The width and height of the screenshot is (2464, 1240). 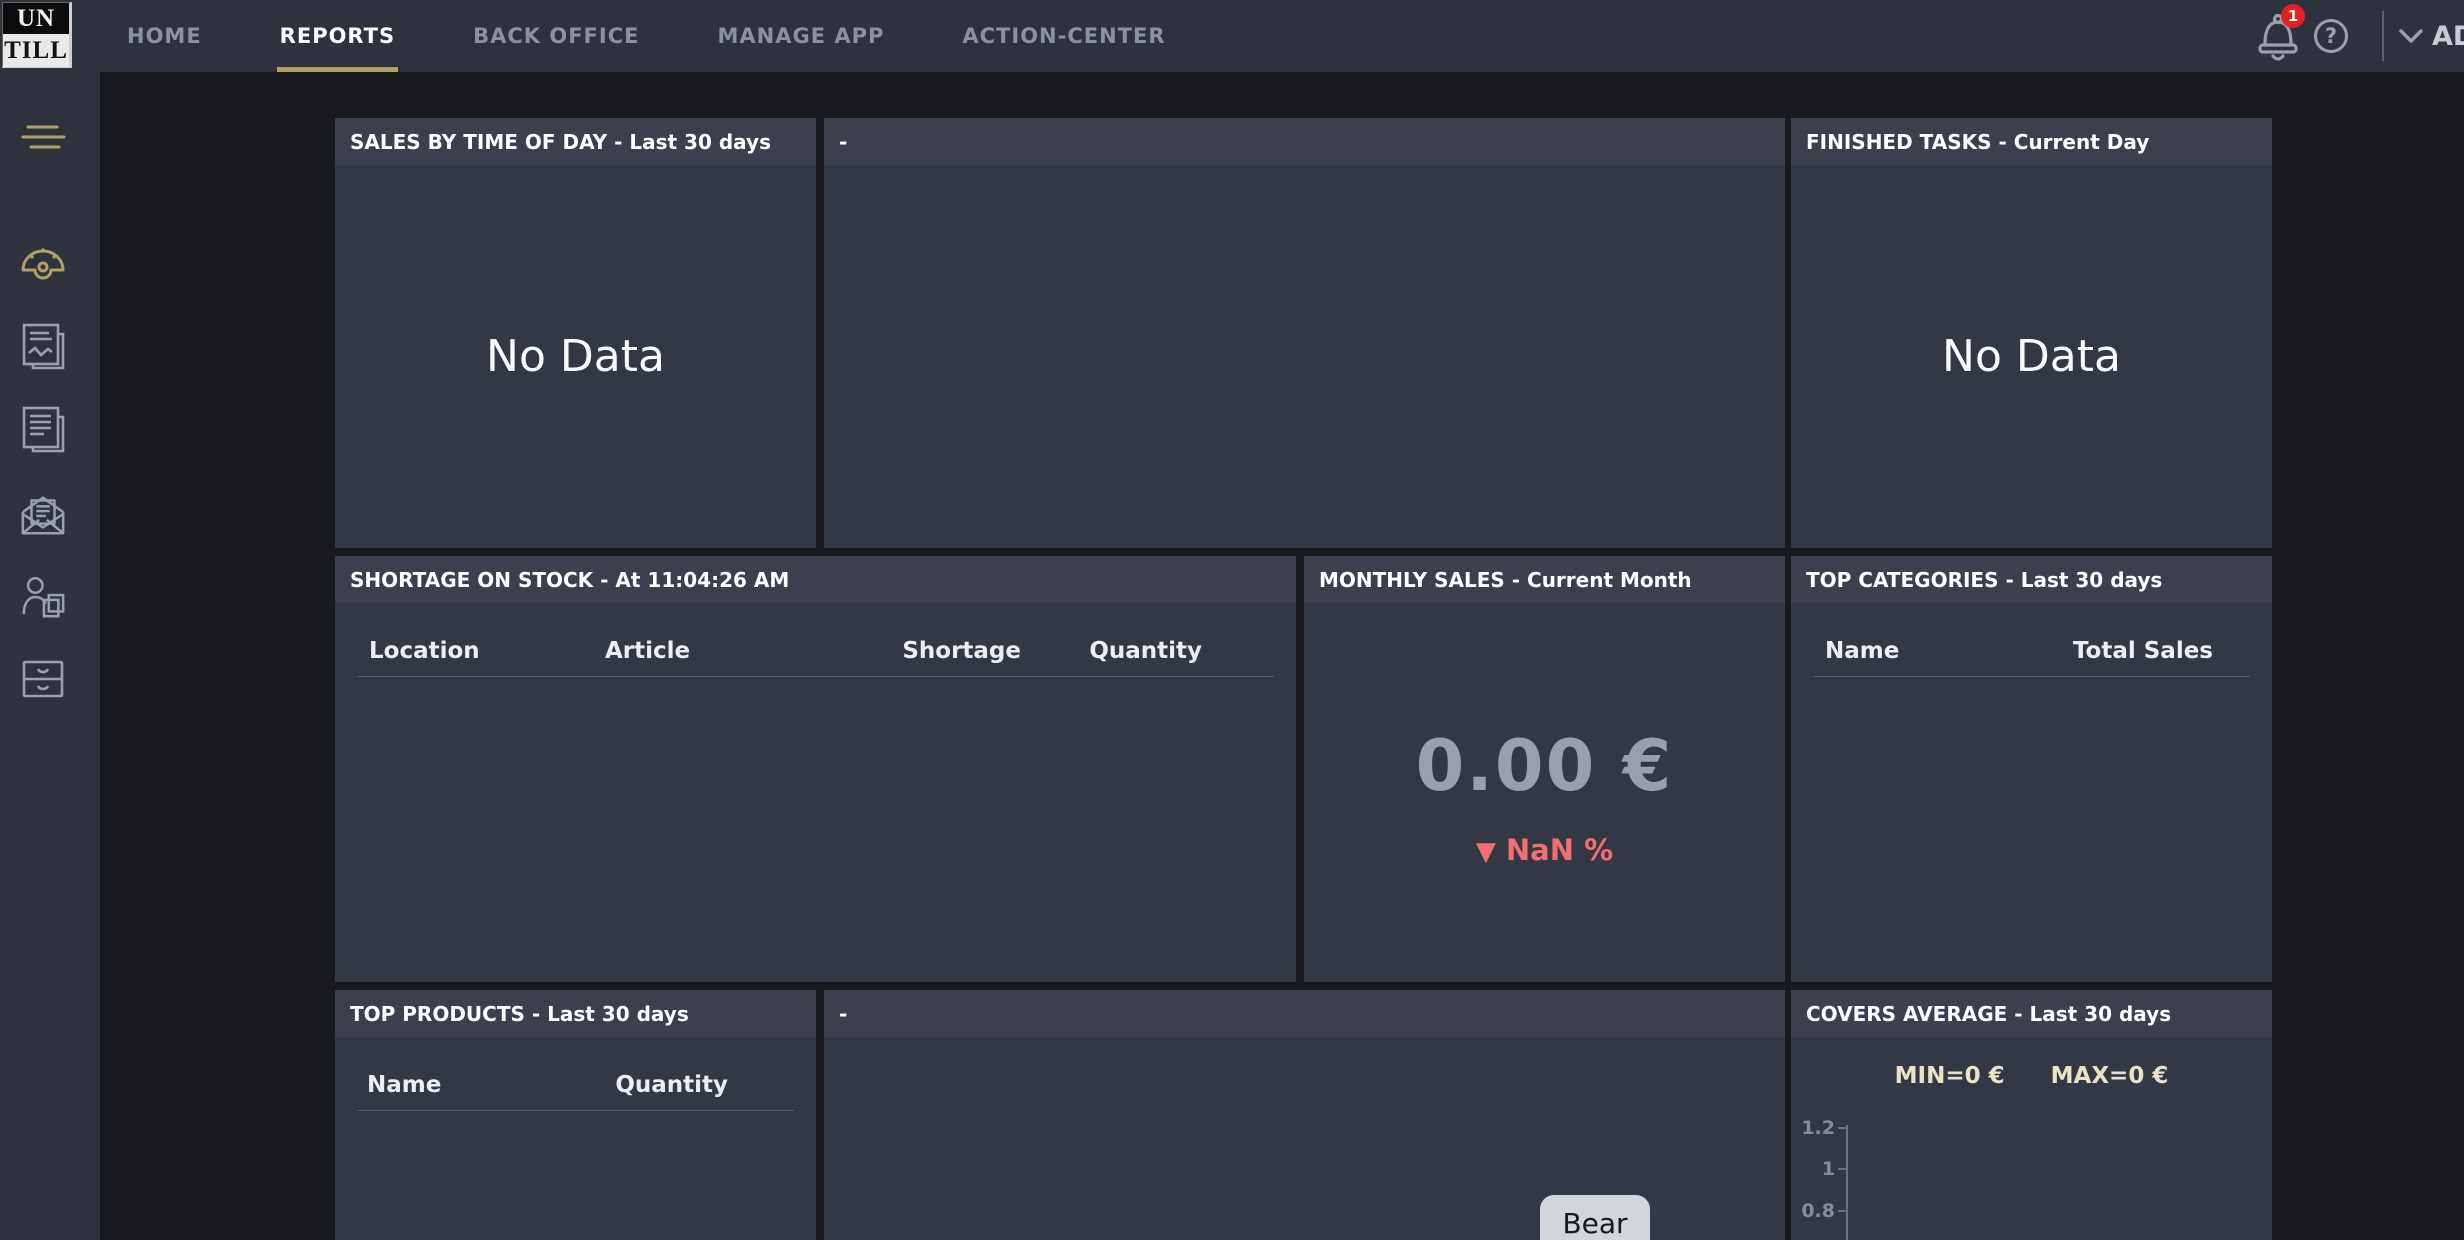 I want to click on y-tick-label: 1, so click(x=1828, y=1169).